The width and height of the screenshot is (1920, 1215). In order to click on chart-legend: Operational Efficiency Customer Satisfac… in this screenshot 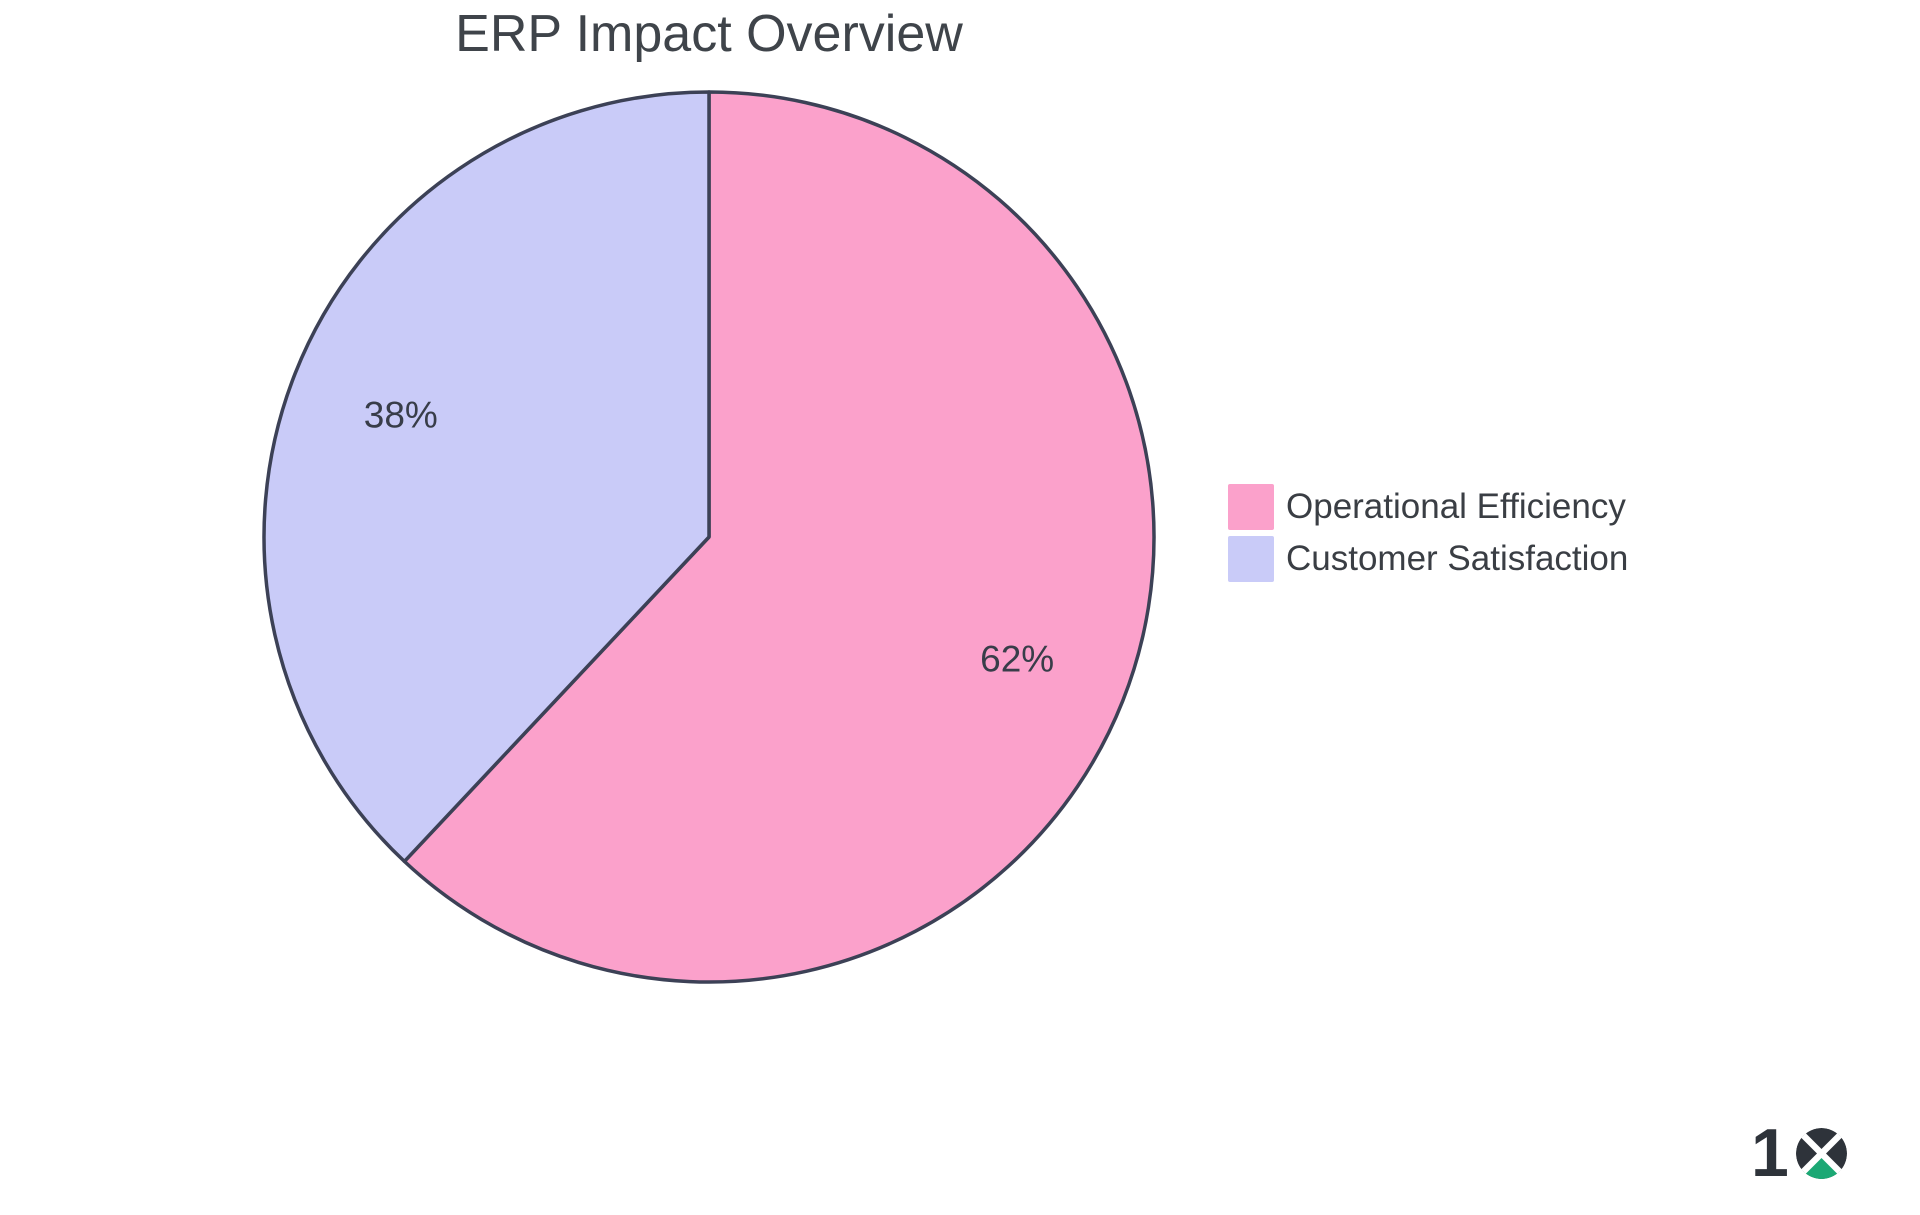, I will do `click(1428, 533)`.